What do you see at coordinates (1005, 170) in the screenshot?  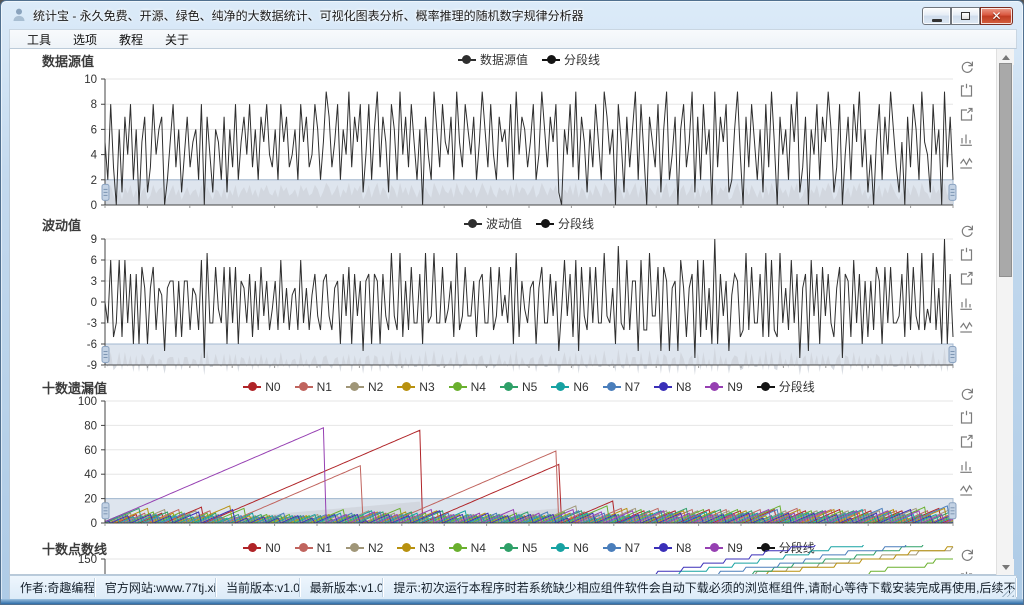 I see `scrollbar-thumb` at bounding box center [1005, 170].